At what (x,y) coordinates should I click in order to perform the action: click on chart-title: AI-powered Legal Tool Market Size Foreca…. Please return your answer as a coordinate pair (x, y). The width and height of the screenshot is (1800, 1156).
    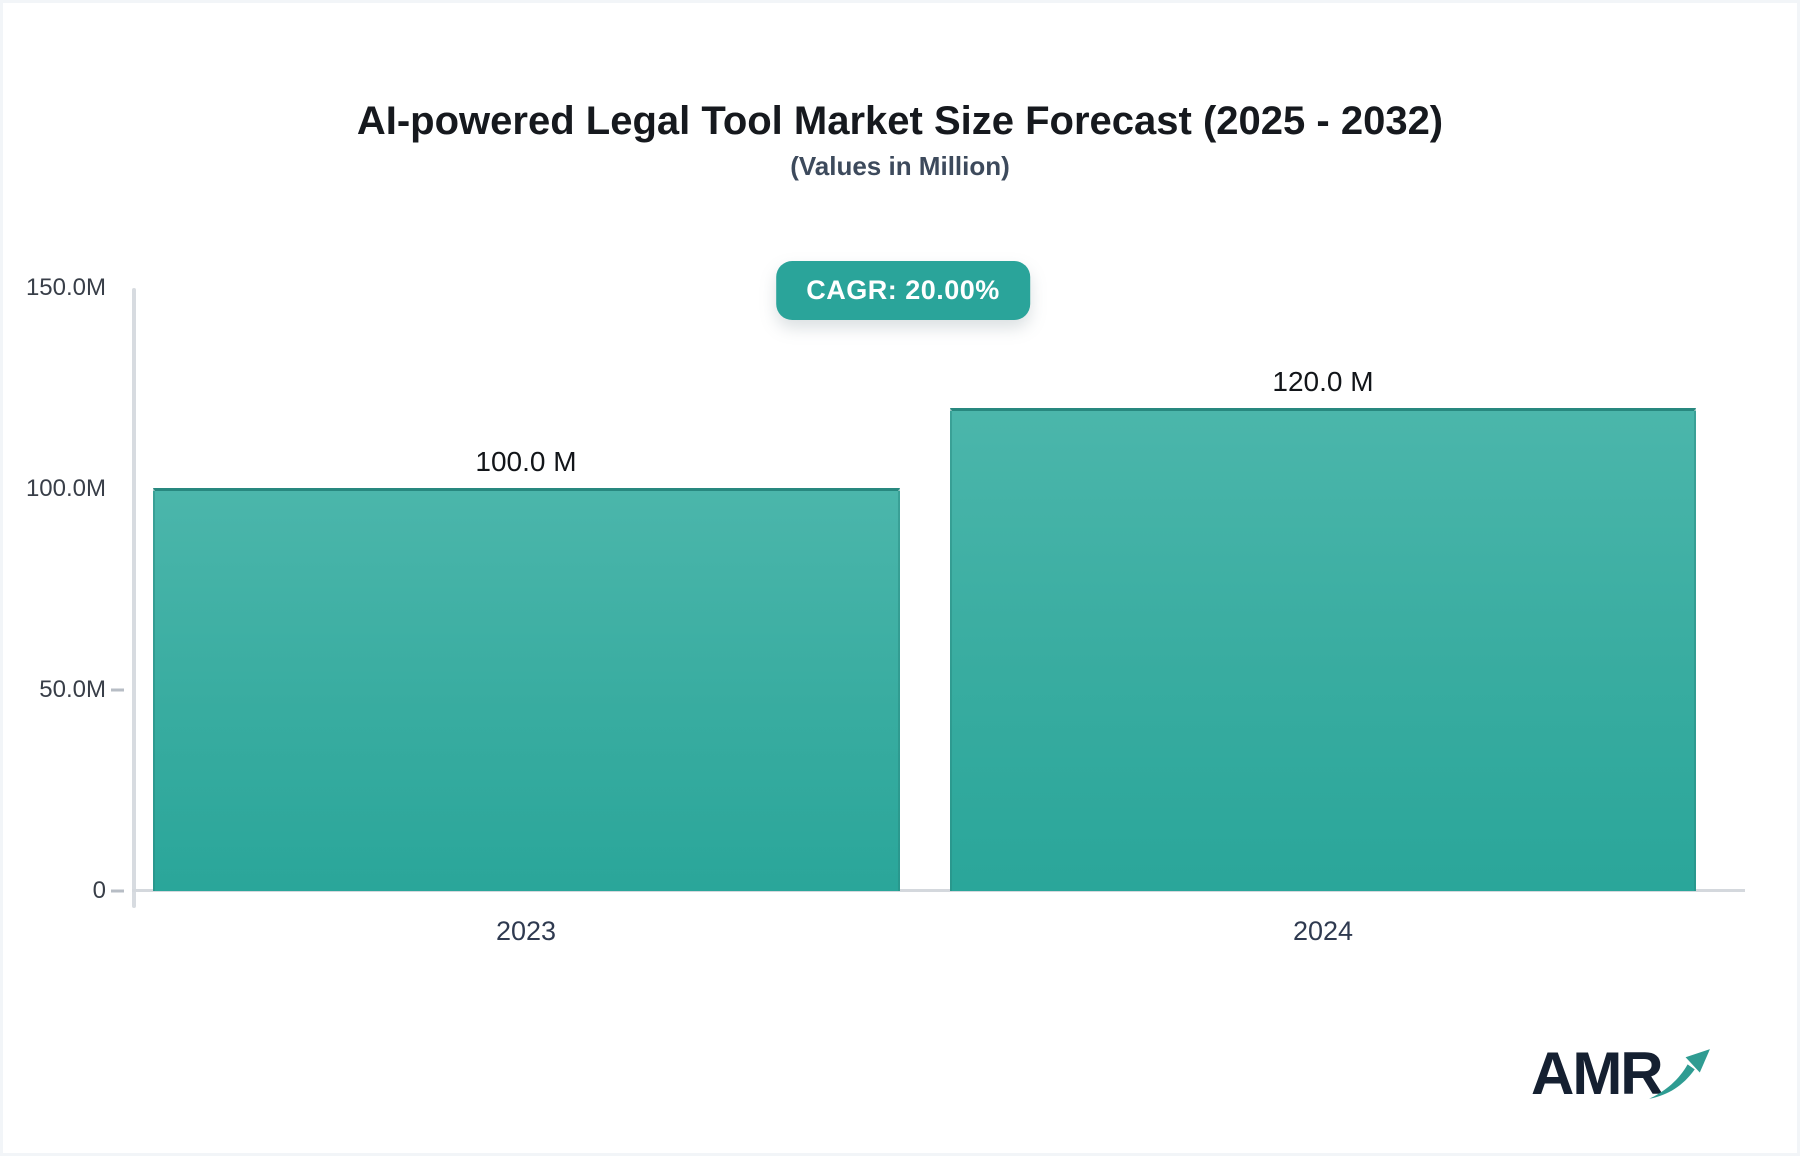
    Looking at the image, I should click on (900, 121).